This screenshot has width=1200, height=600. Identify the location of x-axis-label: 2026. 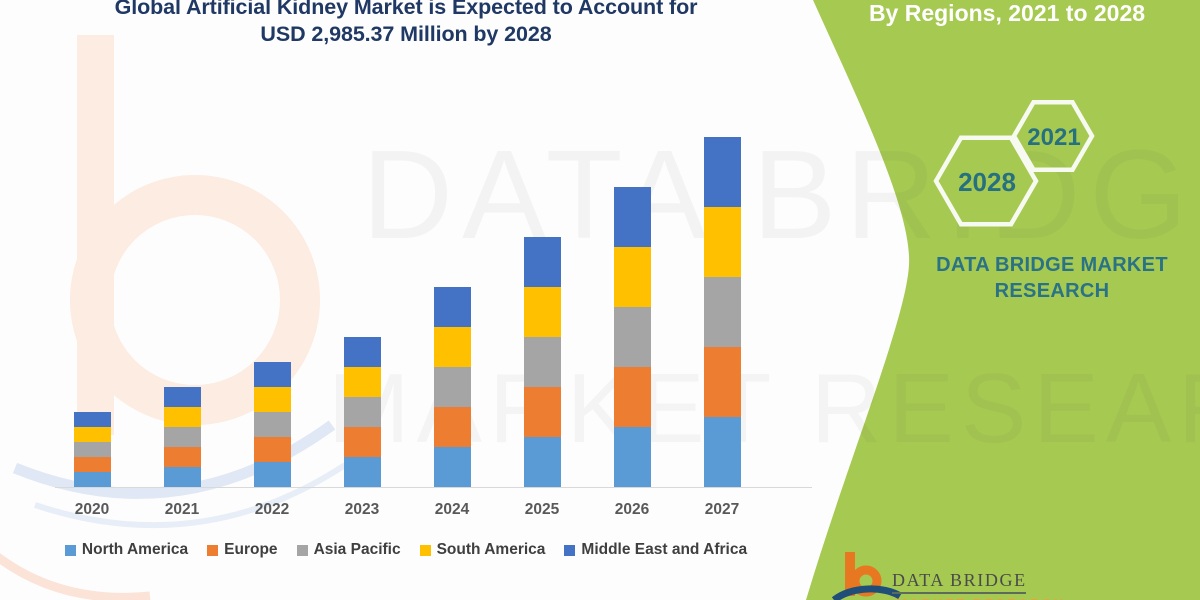
(632, 509).